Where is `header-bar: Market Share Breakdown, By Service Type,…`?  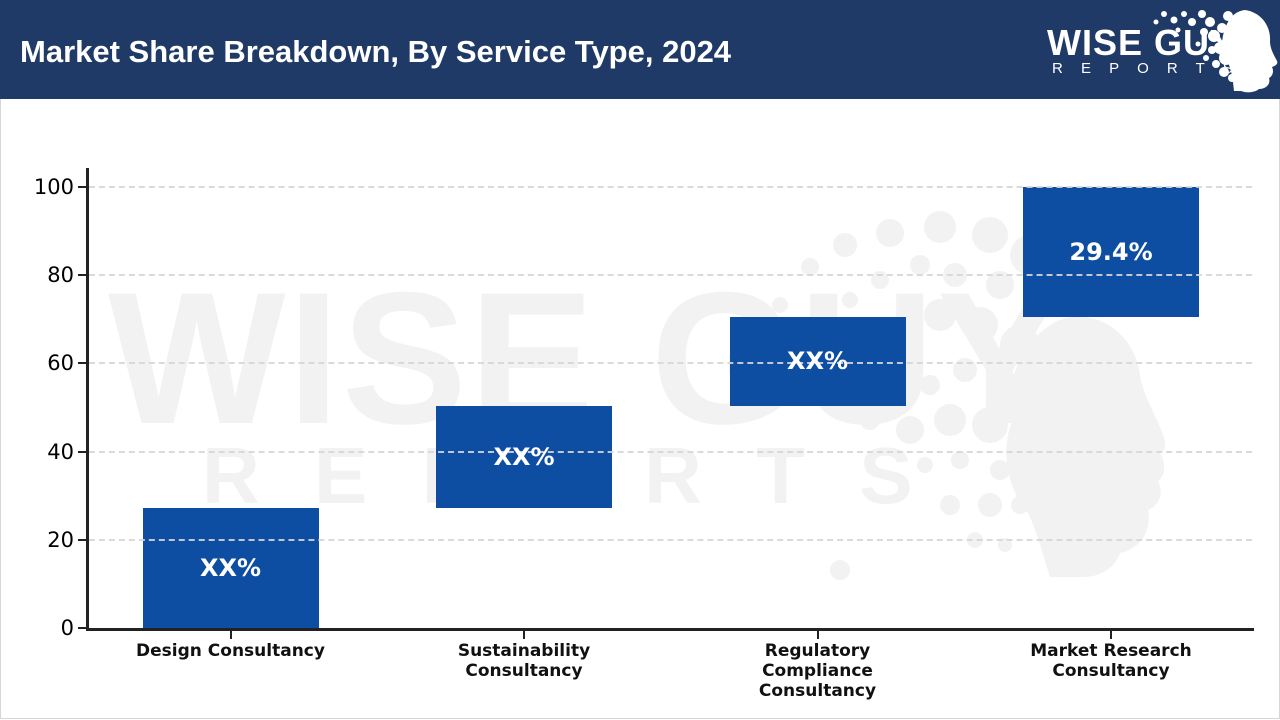
header-bar: Market Share Breakdown, By Service Type,… is located at coordinates (640, 49).